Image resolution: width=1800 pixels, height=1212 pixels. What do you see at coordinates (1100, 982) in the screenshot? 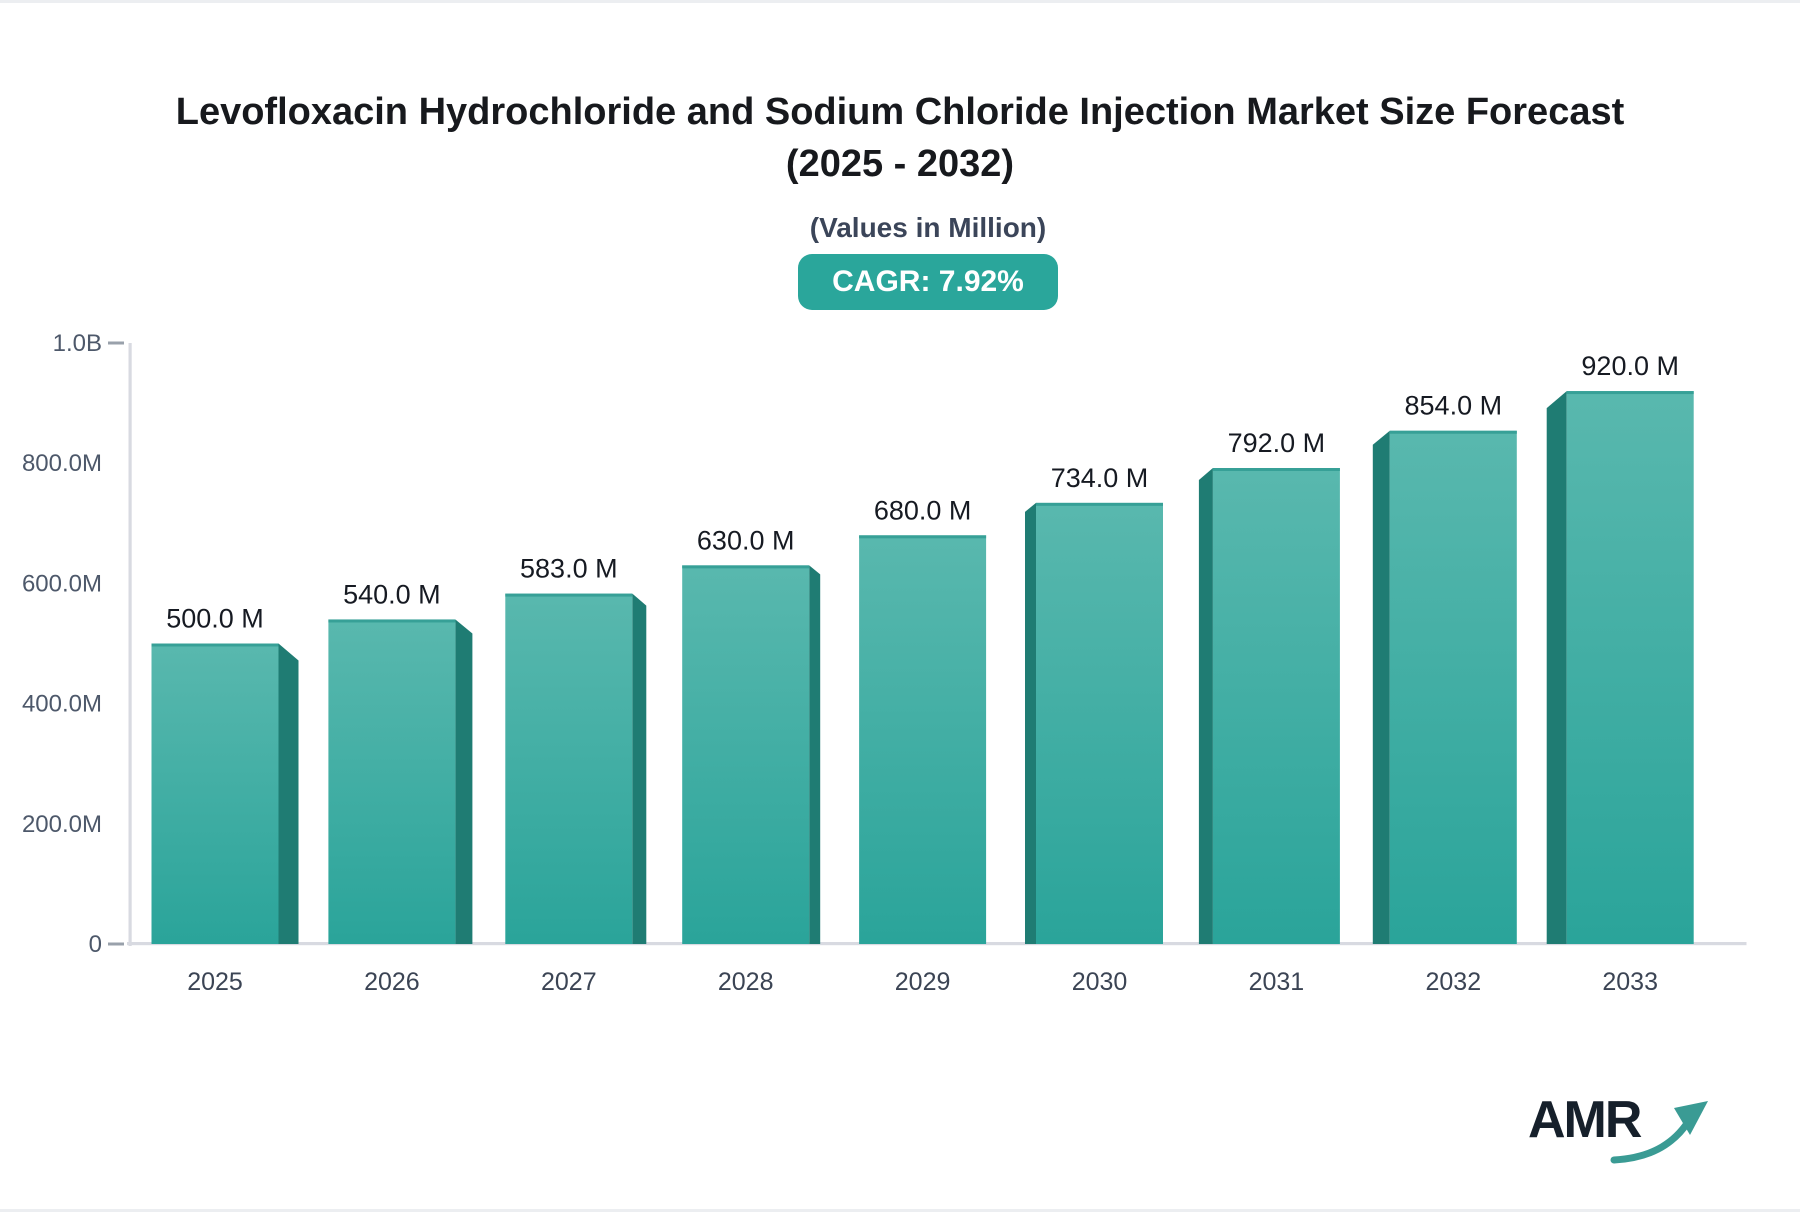
I see `x-axis-label: 2030` at bounding box center [1100, 982].